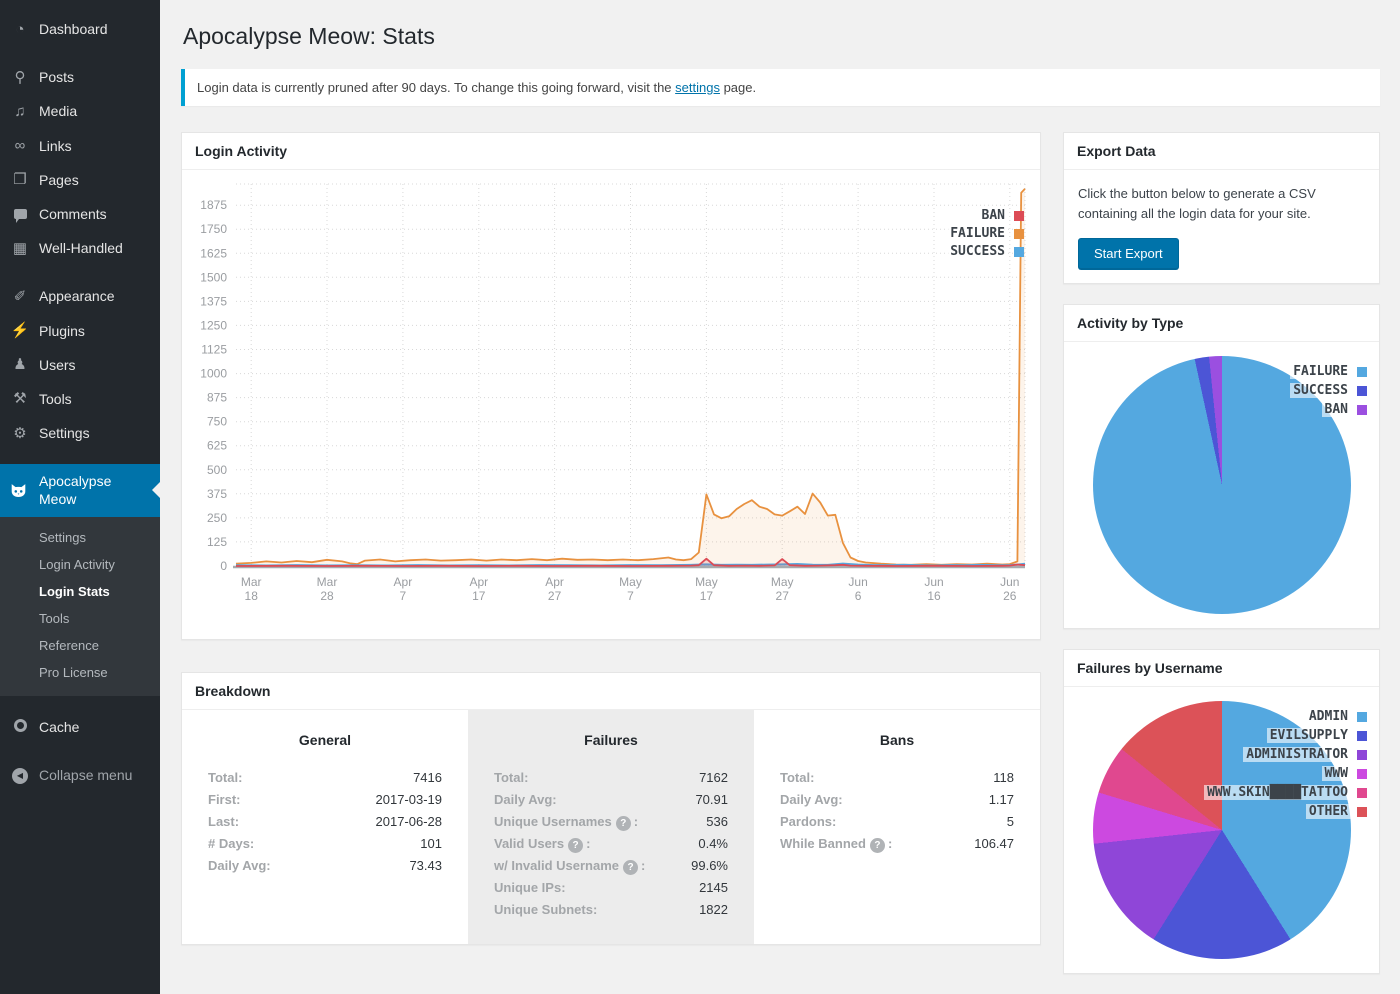 The width and height of the screenshot is (1400, 994). Describe the element at coordinates (697, 87) in the screenshot. I see `settings-link: settings` at that location.